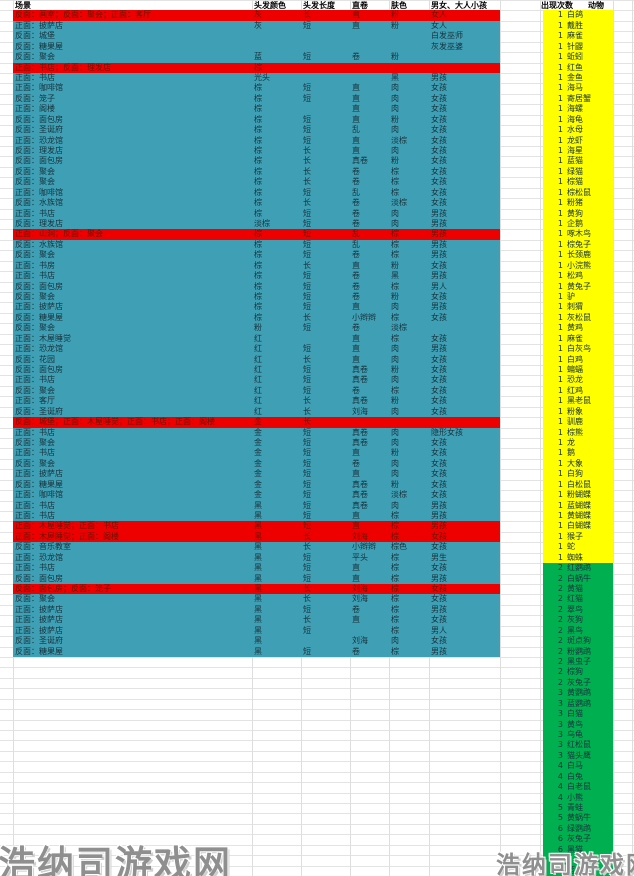  I want to click on cell-scene: 反面：理发店, so click(39, 150).